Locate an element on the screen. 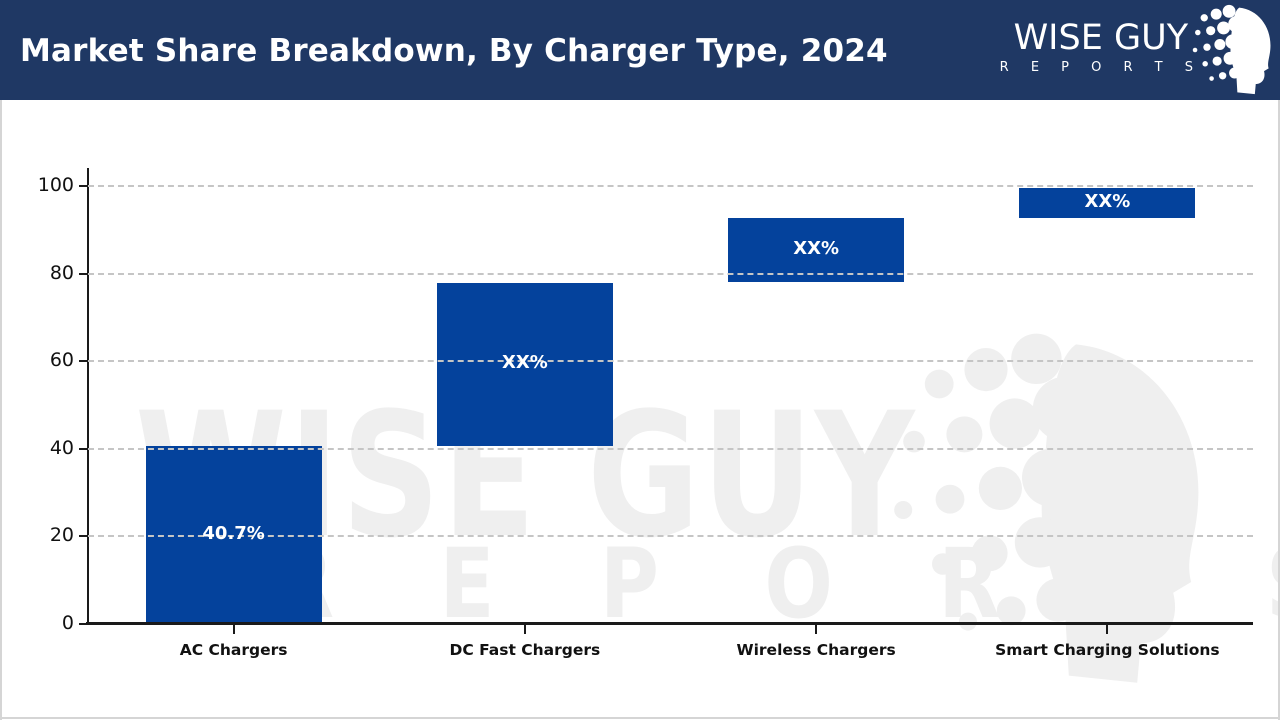 Image resolution: width=1280 pixels, height=720 pixels. brand-subname: R E P O R T S is located at coordinates (1100, 67).